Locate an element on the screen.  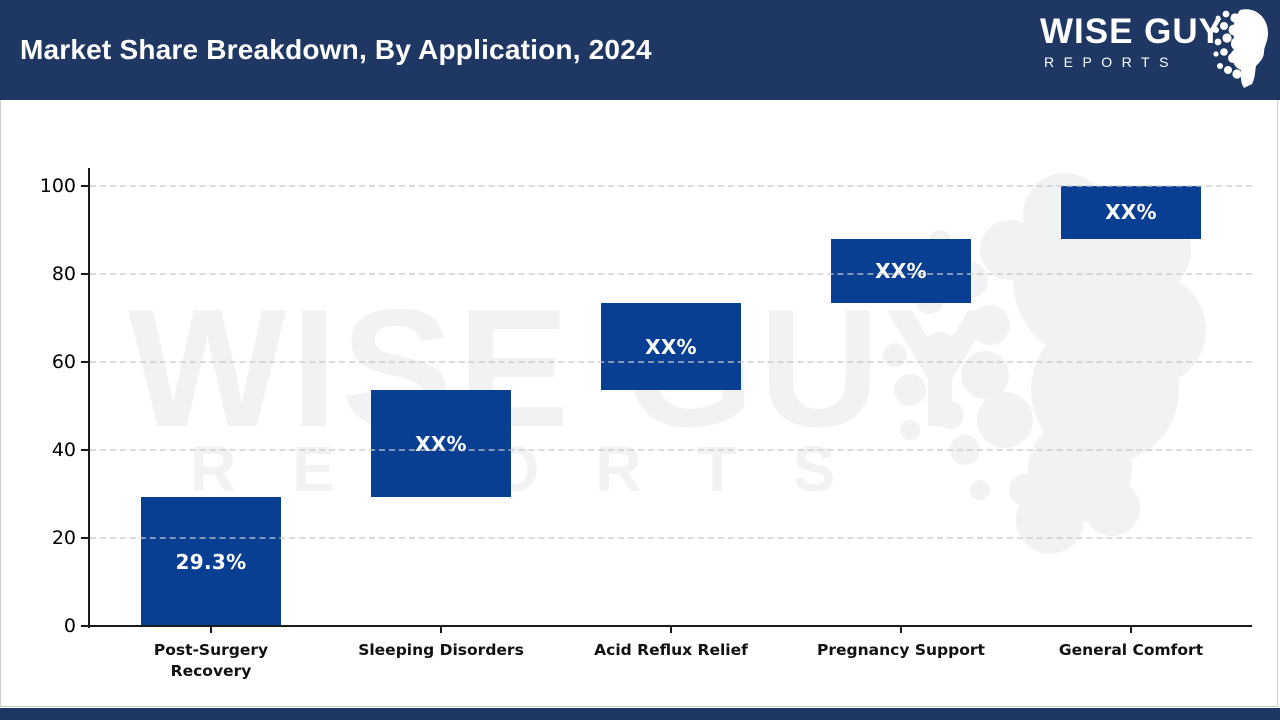
x-category-label-line: Acid Reflux Relief is located at coordinates (671, 650).